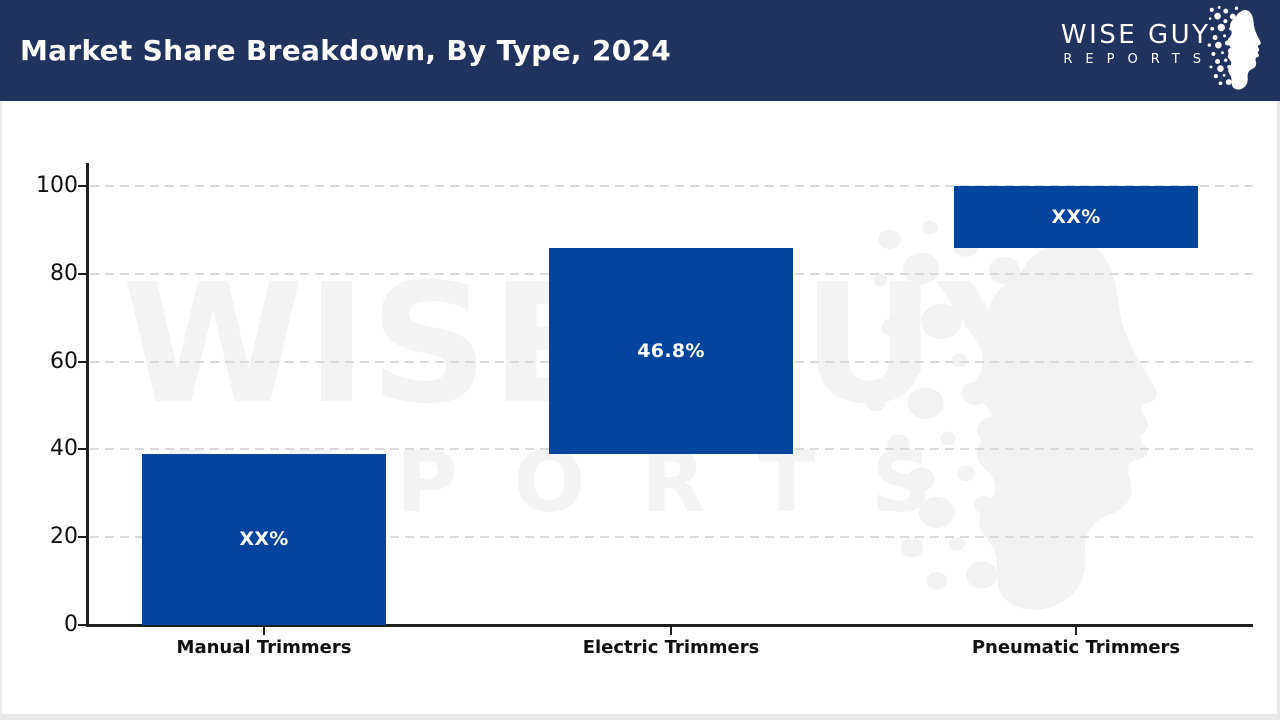 The image size is (1280, 720). I want to click on y-axis-line, so click(87, 395).